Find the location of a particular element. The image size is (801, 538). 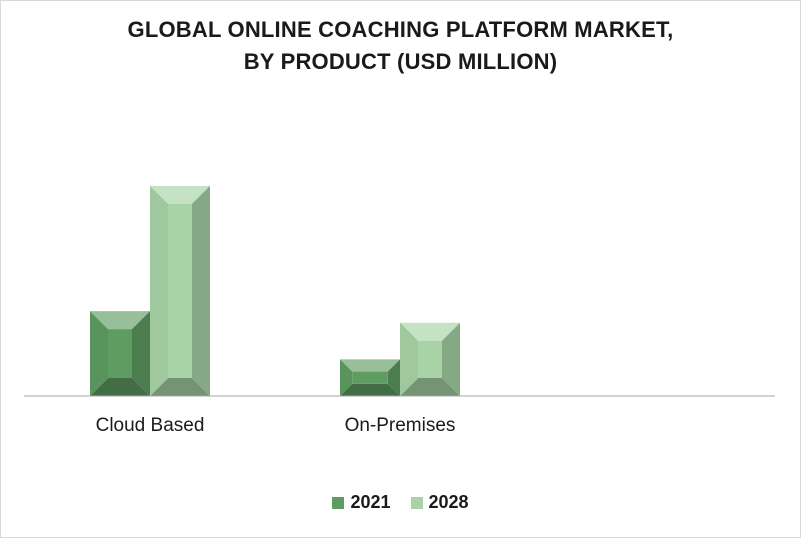

legend-label-2028: 2028 is located at coordinates (448, 502).